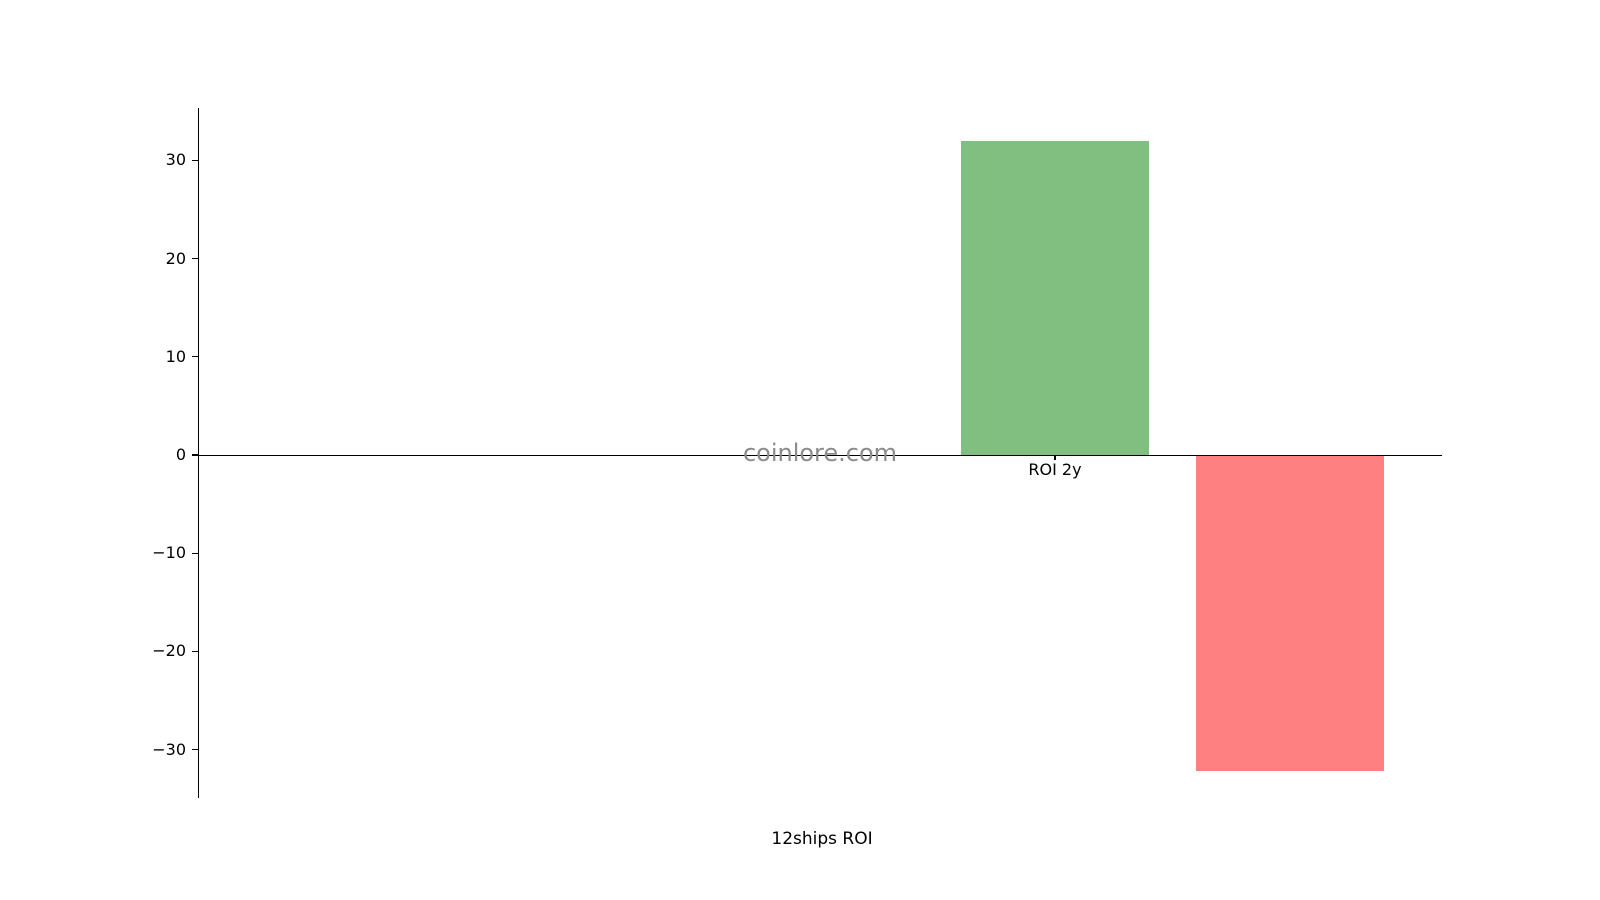 This screenshot has width=1600, height=900. I want to click on x-tick-label: ROI 2y, so click(1055, 469).